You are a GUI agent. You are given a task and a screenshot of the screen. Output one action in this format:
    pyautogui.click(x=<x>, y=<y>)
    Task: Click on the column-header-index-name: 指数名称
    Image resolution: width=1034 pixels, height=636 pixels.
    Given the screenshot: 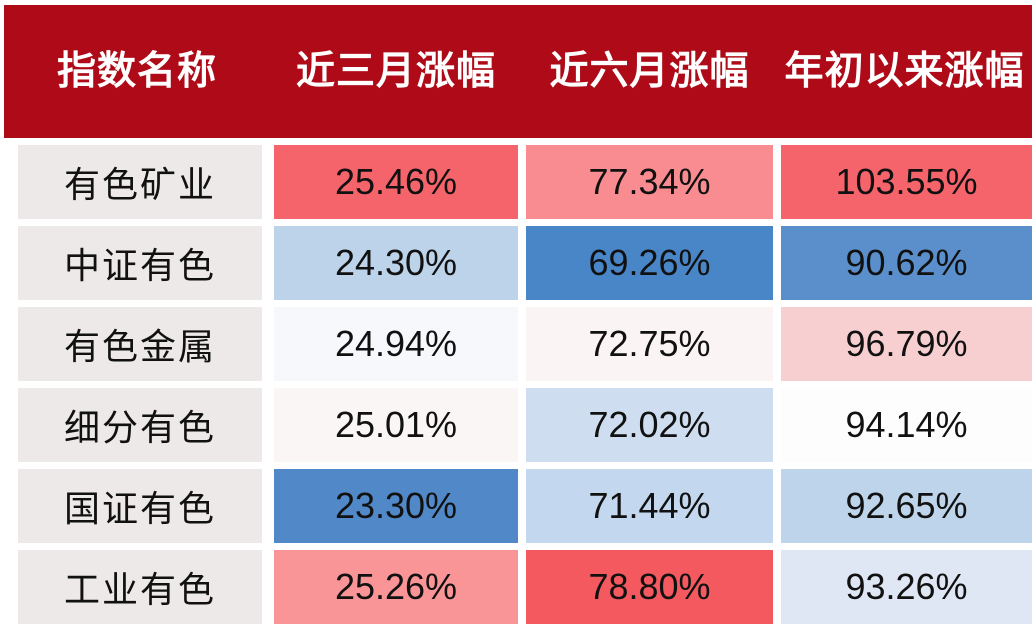 What is the action you would take?
    pyautogui.click(x=136, y=71)
    